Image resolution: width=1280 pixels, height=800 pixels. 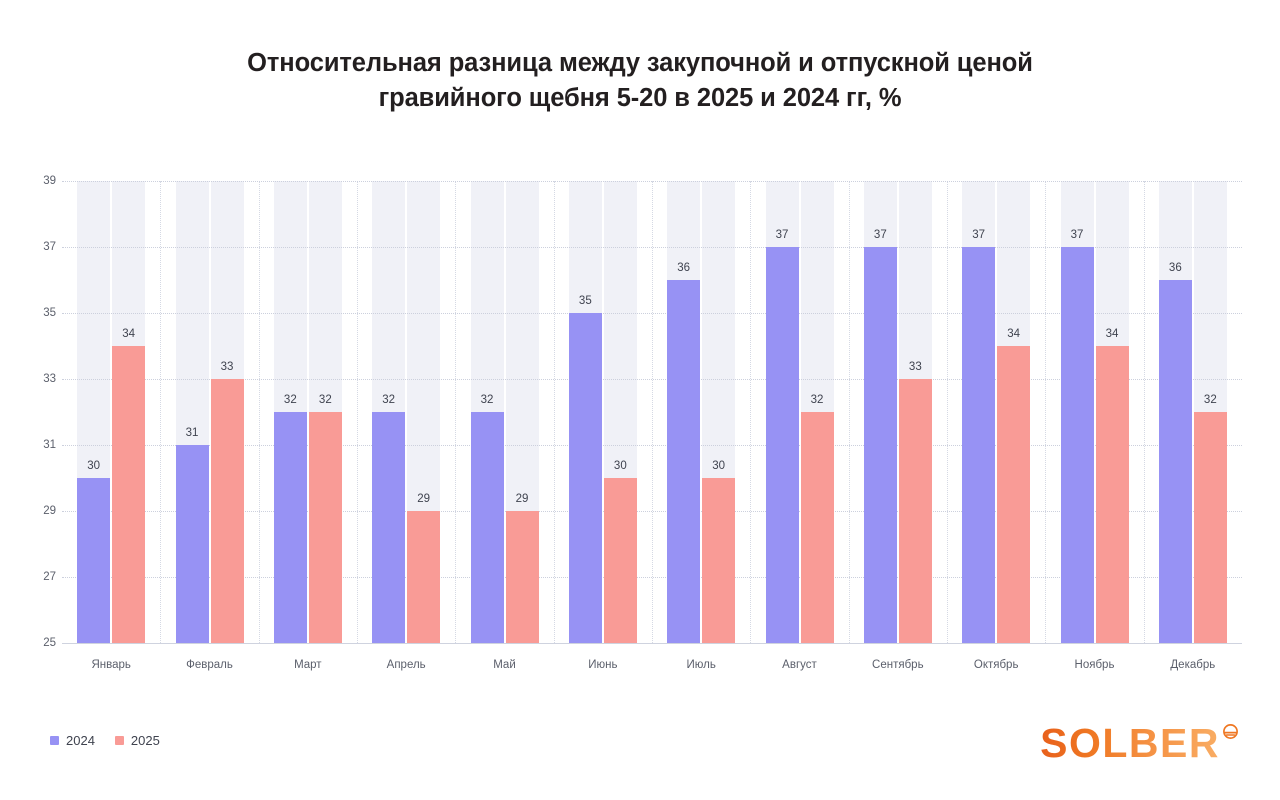 What do you see at coordinates (129, 494) in the screenshot?
I see `bar-2025-Январь` at bounding box center [129, 494].